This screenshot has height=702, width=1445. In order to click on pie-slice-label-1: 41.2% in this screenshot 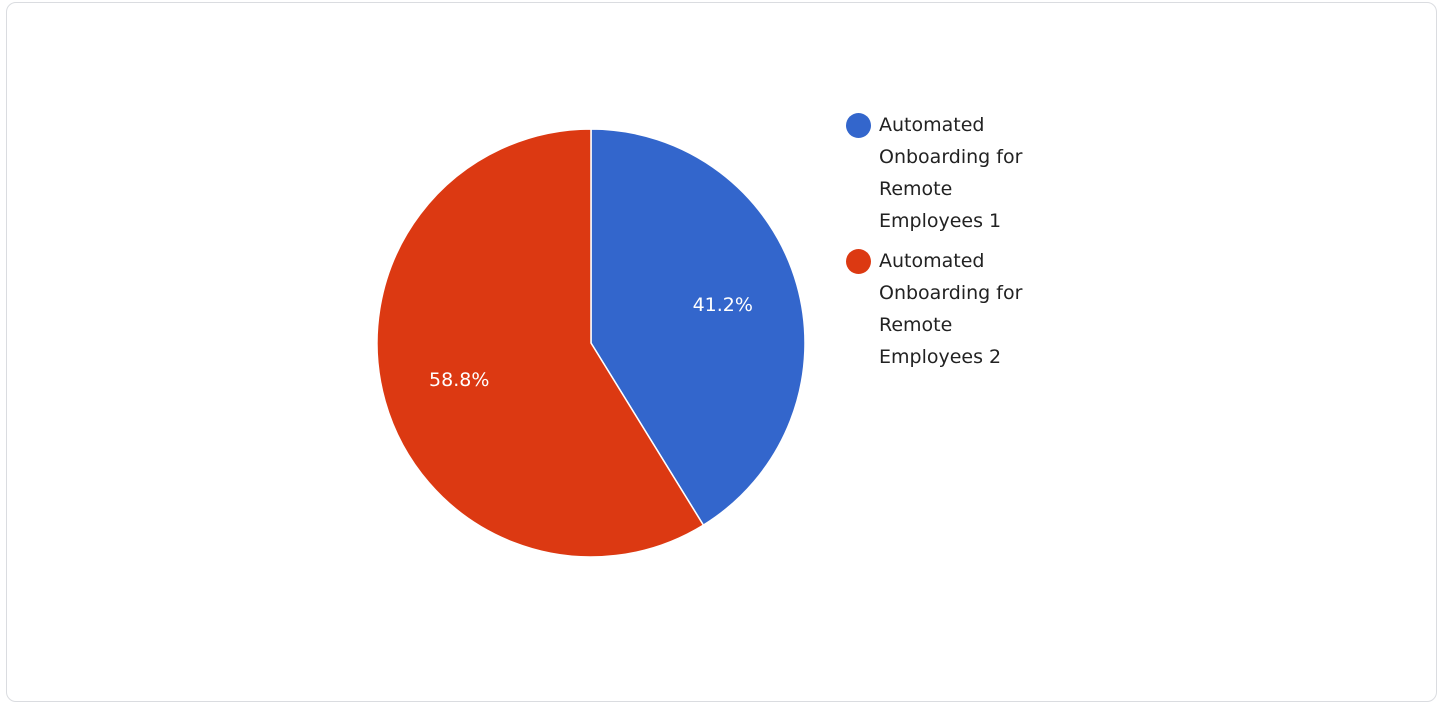, I will do `click(723, 305)`.